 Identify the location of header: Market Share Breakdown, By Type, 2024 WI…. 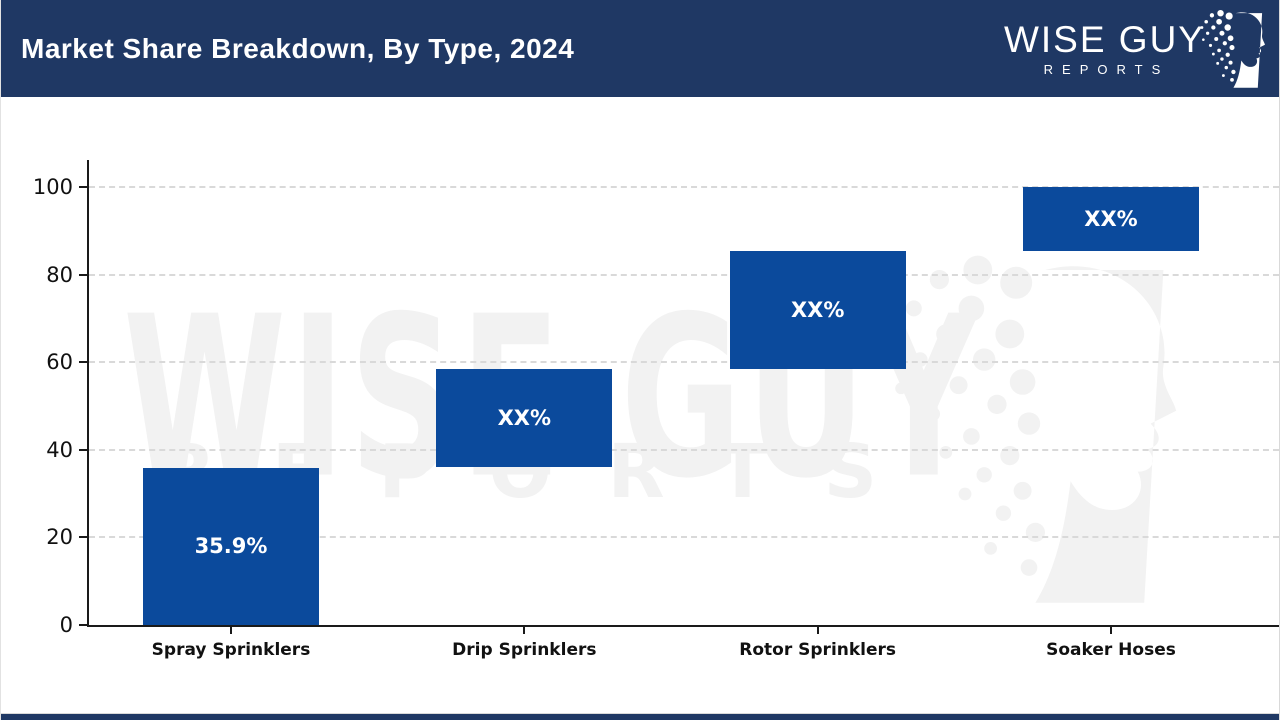
(640, 48).